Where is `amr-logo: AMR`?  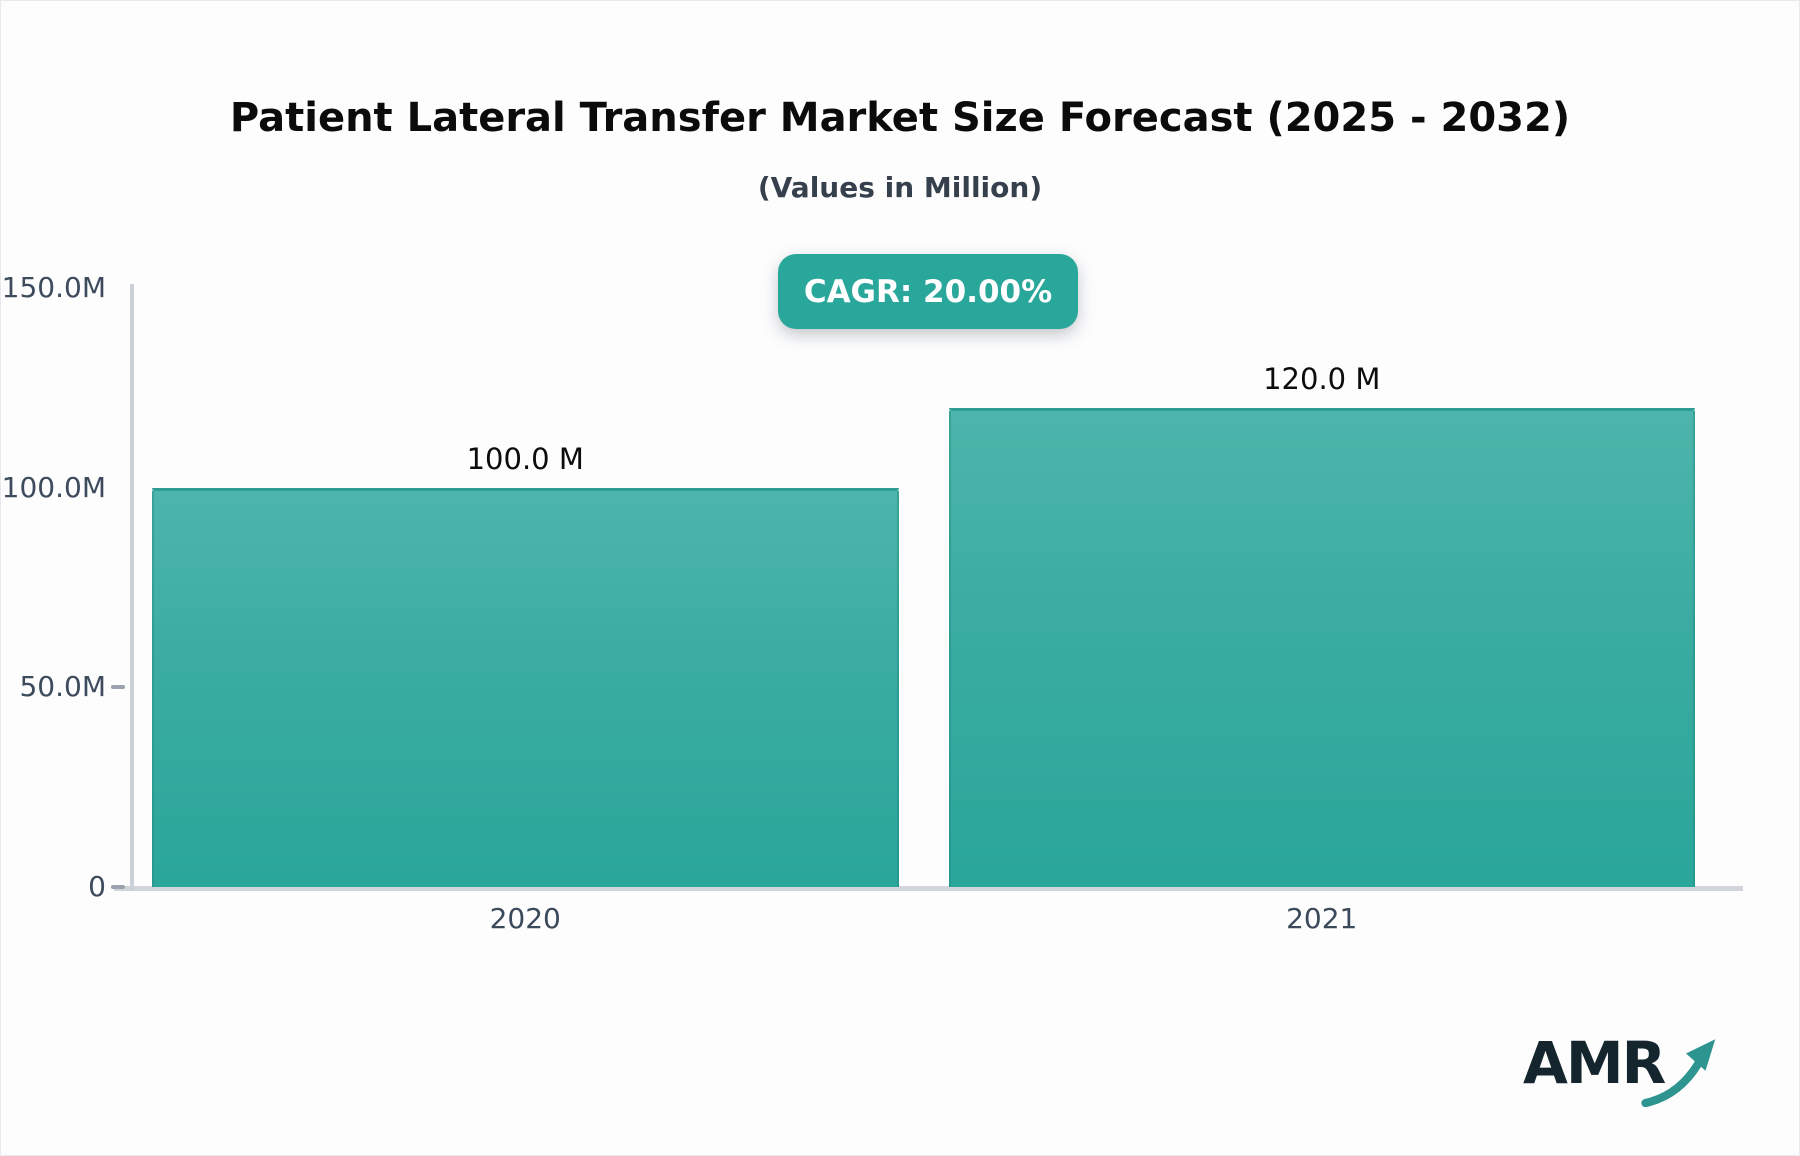 amr-logo: AMR is located at coordinates (1623, 1074).